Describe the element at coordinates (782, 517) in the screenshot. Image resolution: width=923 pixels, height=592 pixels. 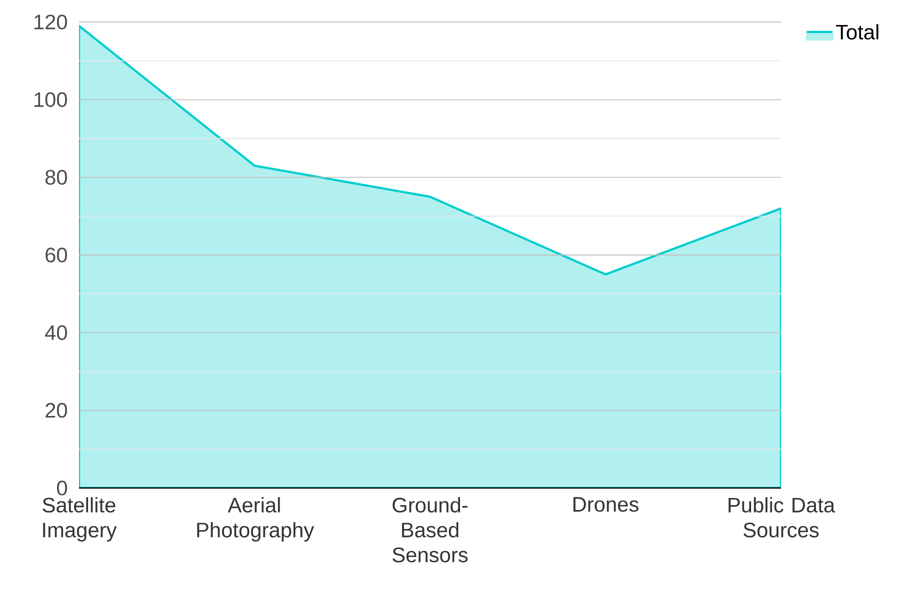
I see `x-tick-label: Public Data Sources` at that location.